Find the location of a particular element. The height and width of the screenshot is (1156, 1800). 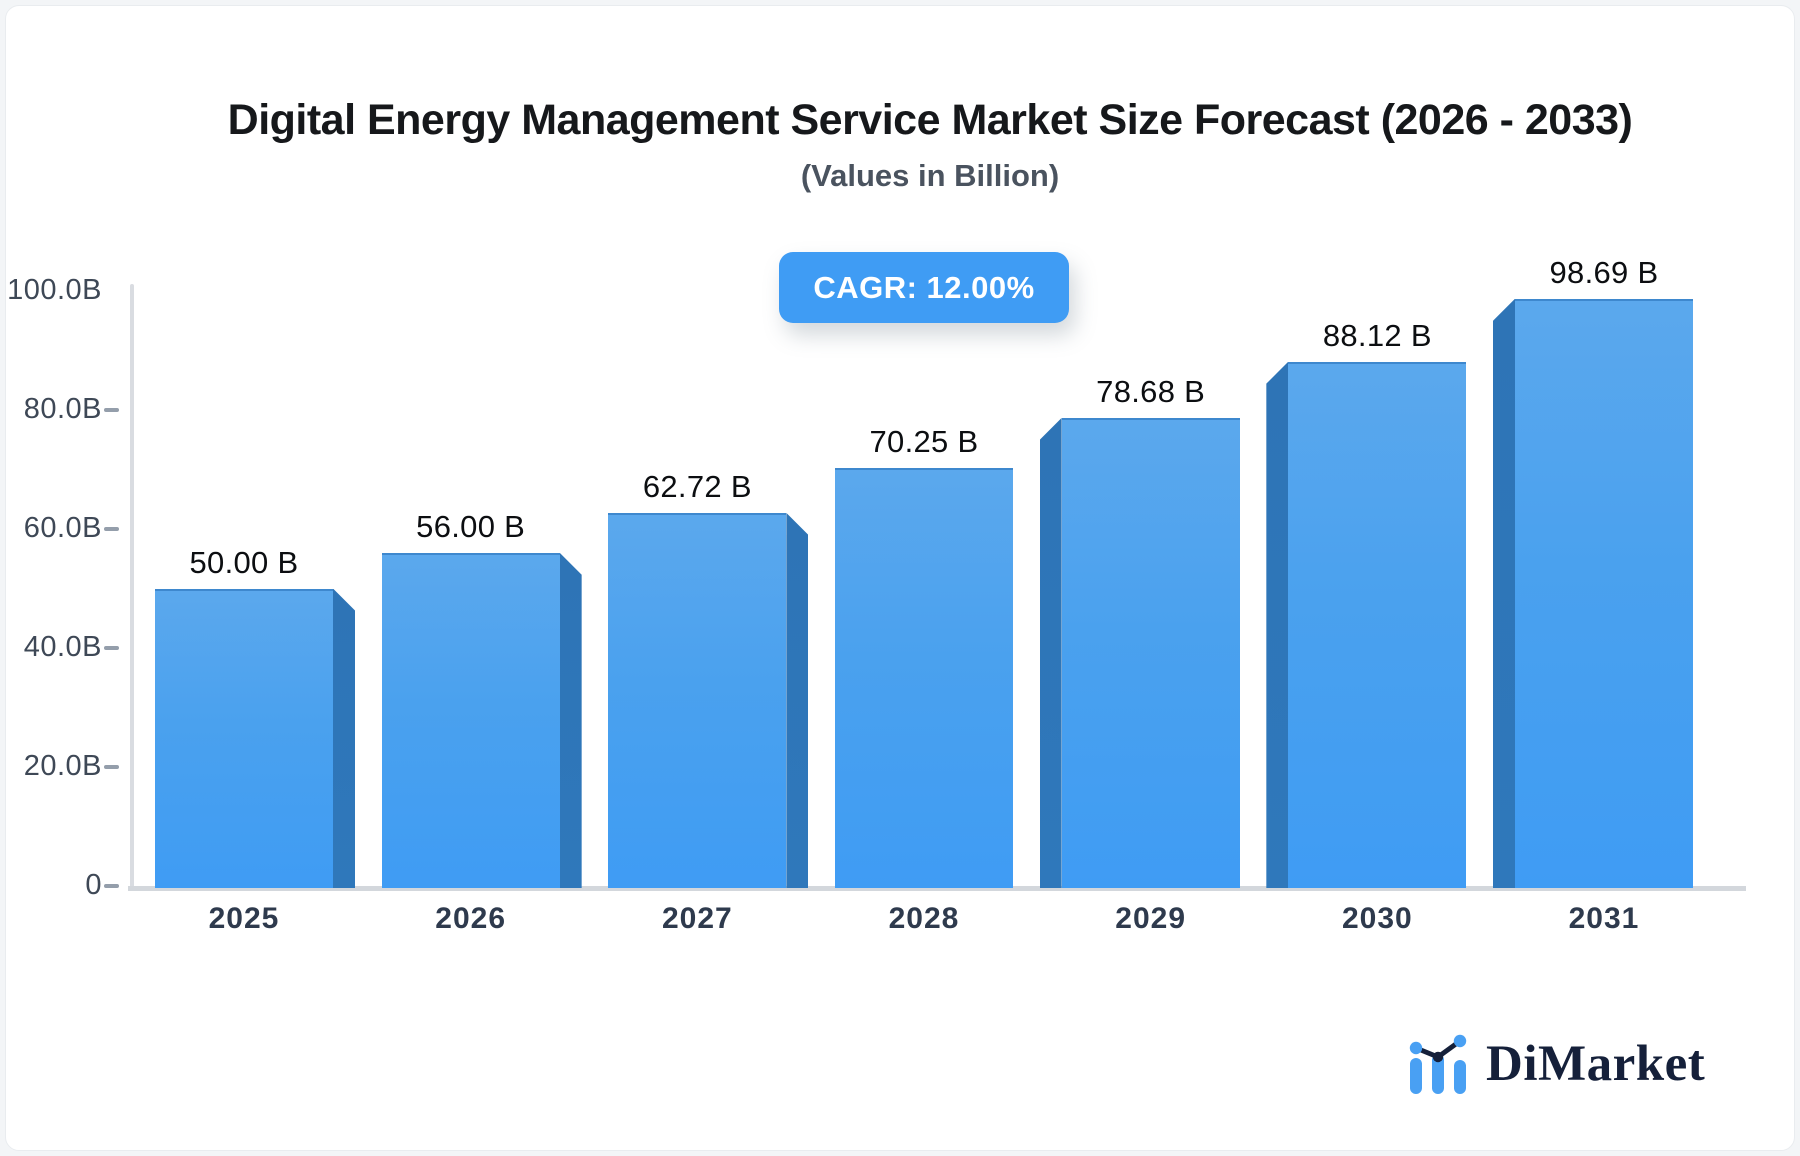

y-axis-tick-label: 80.0B is located at coordinates (62, 409).